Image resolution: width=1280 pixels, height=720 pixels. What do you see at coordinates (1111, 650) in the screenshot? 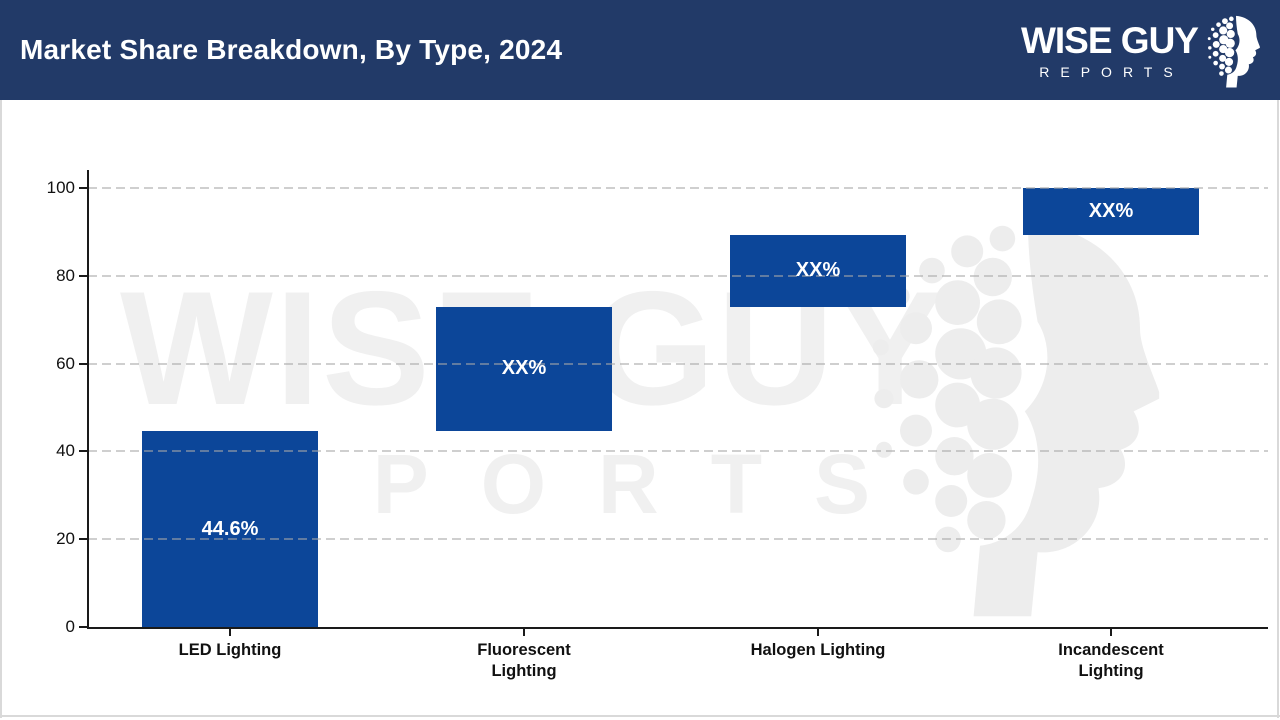
I see `x-axis-label-line: Incandescent` at bounding box center [1111, 650].